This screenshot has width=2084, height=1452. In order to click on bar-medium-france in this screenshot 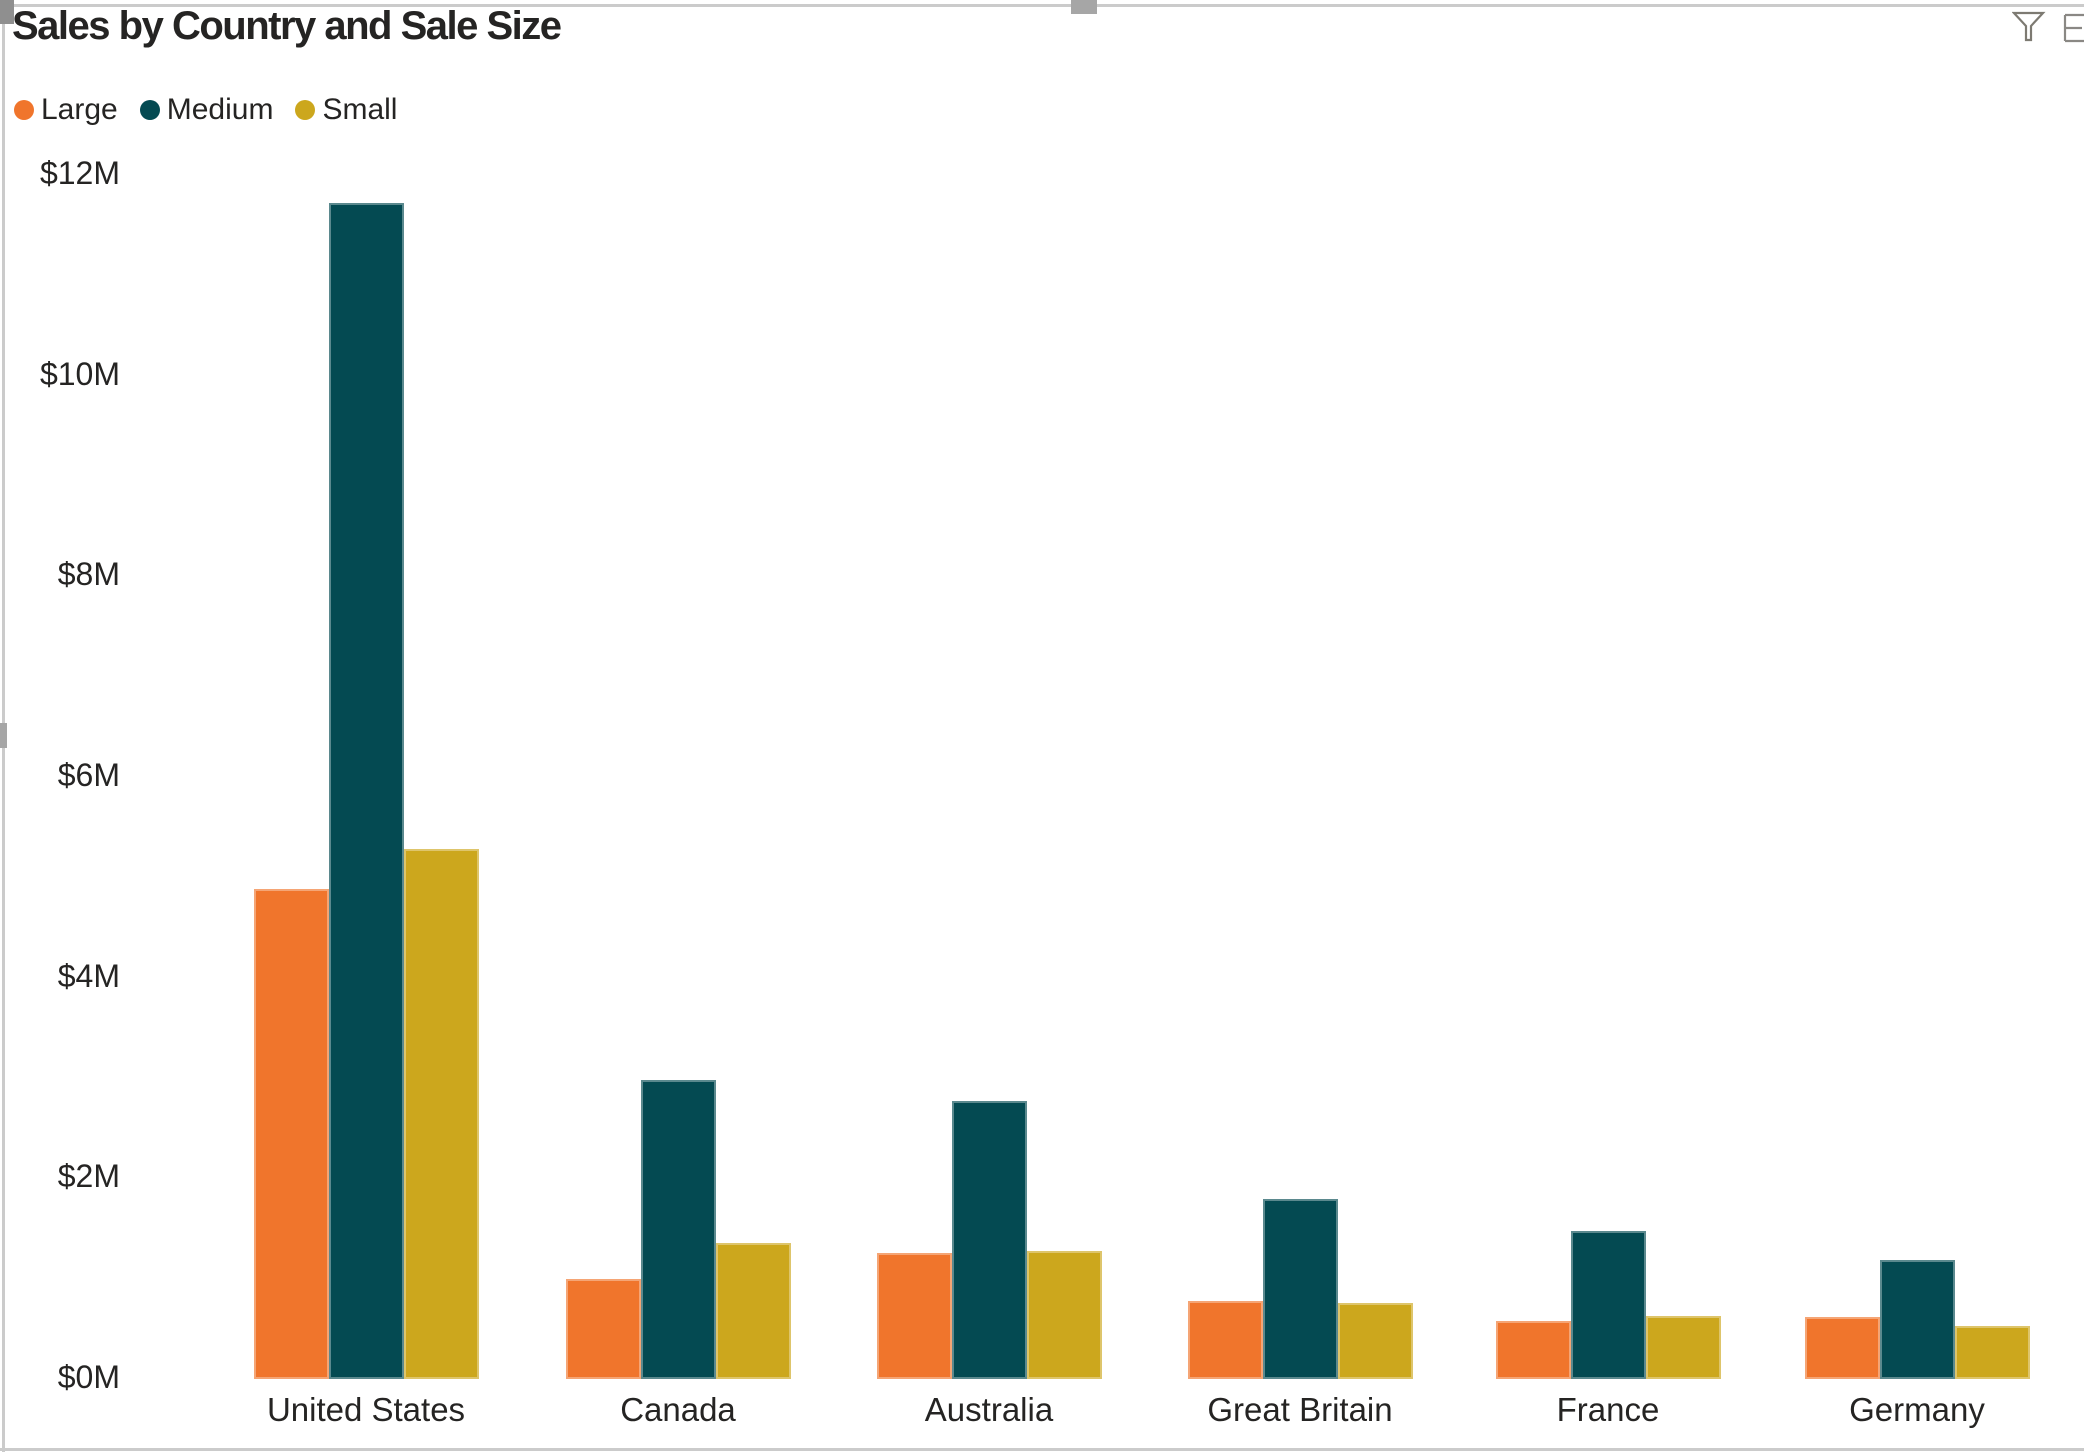, I will do `click(1608, 1304)`.